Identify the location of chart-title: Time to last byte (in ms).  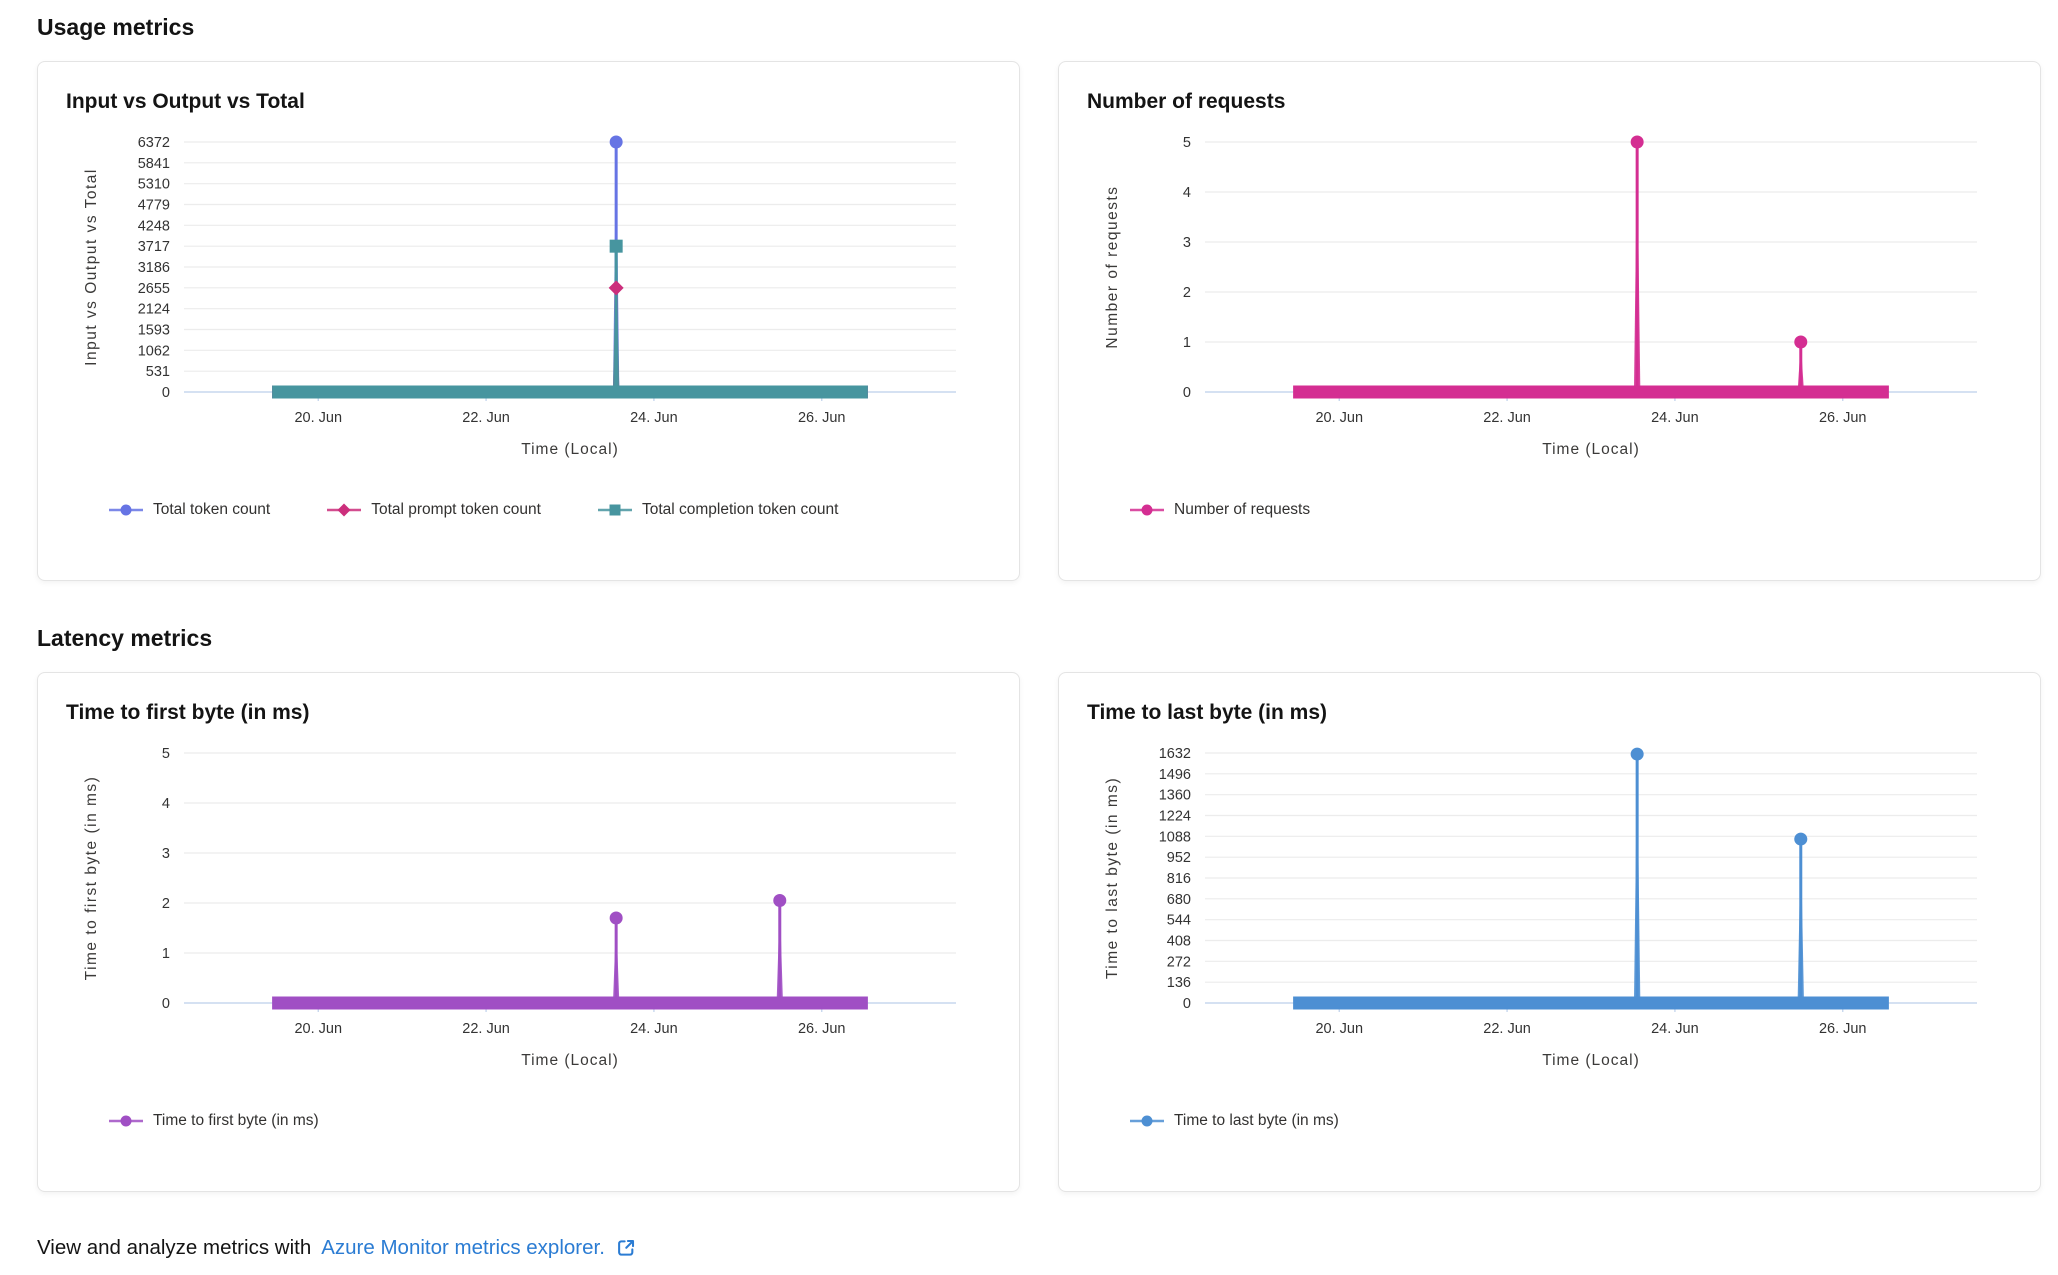
(1207, 712).